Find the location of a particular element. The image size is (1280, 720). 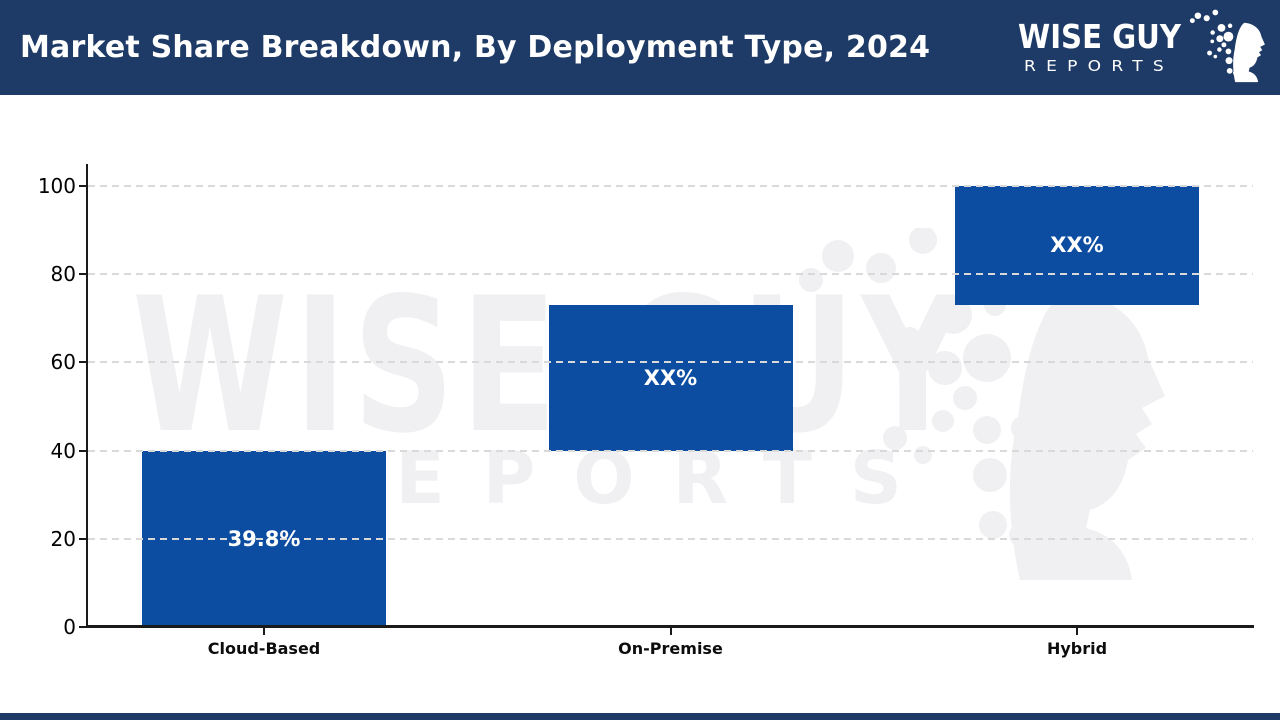

y-tick-label: 40 is located at coordinates (63, 450).